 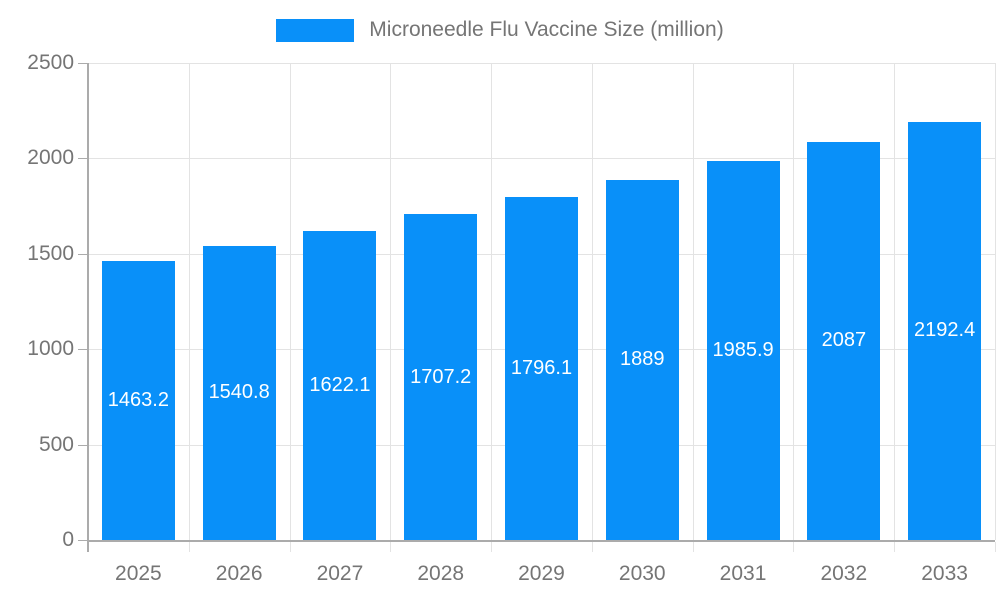 I want to click on bar-value-label: 1622.1, so click(x=340, y=384).